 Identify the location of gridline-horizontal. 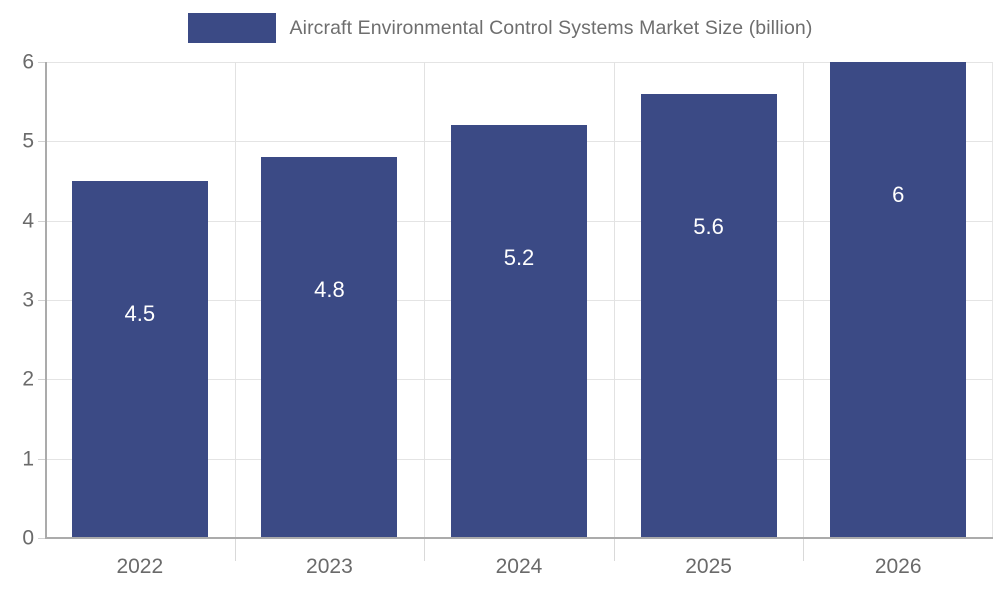
(519, 62).